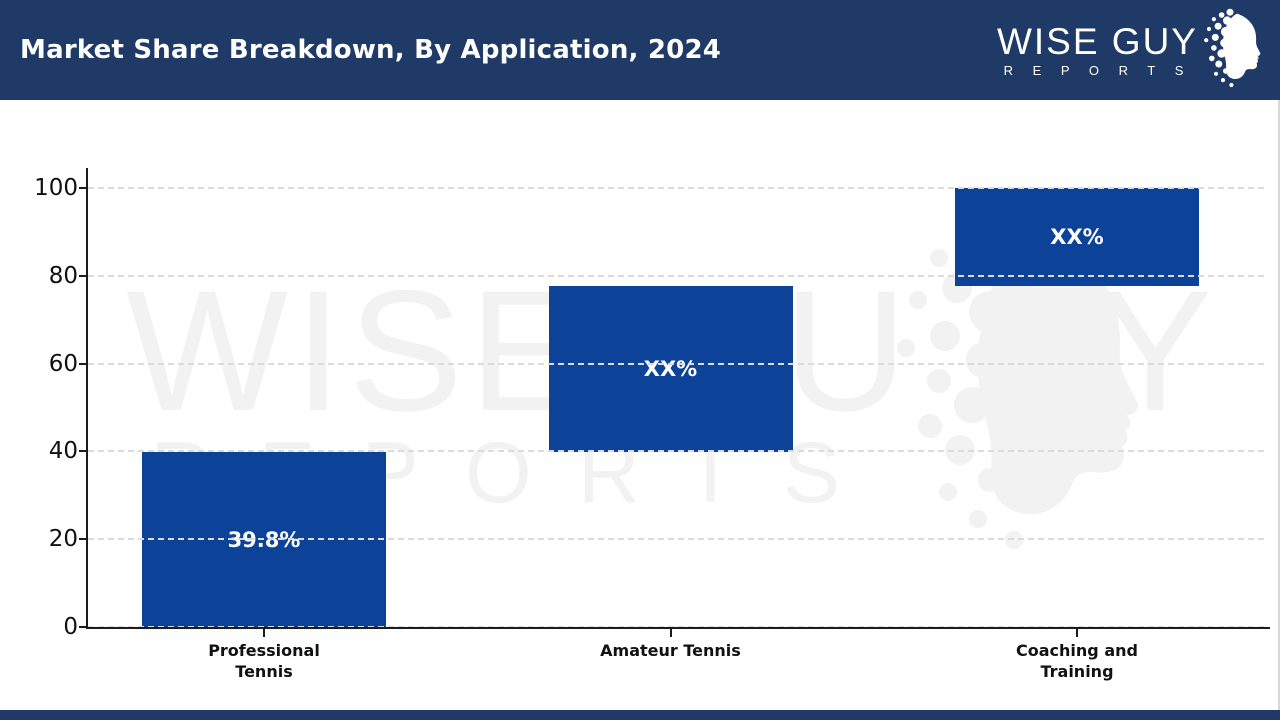 The image size is (1280, 720). Describe the element at coordinates (56, 188) in the screenshot. I see `y-axis-tick-label: 100` at that location.